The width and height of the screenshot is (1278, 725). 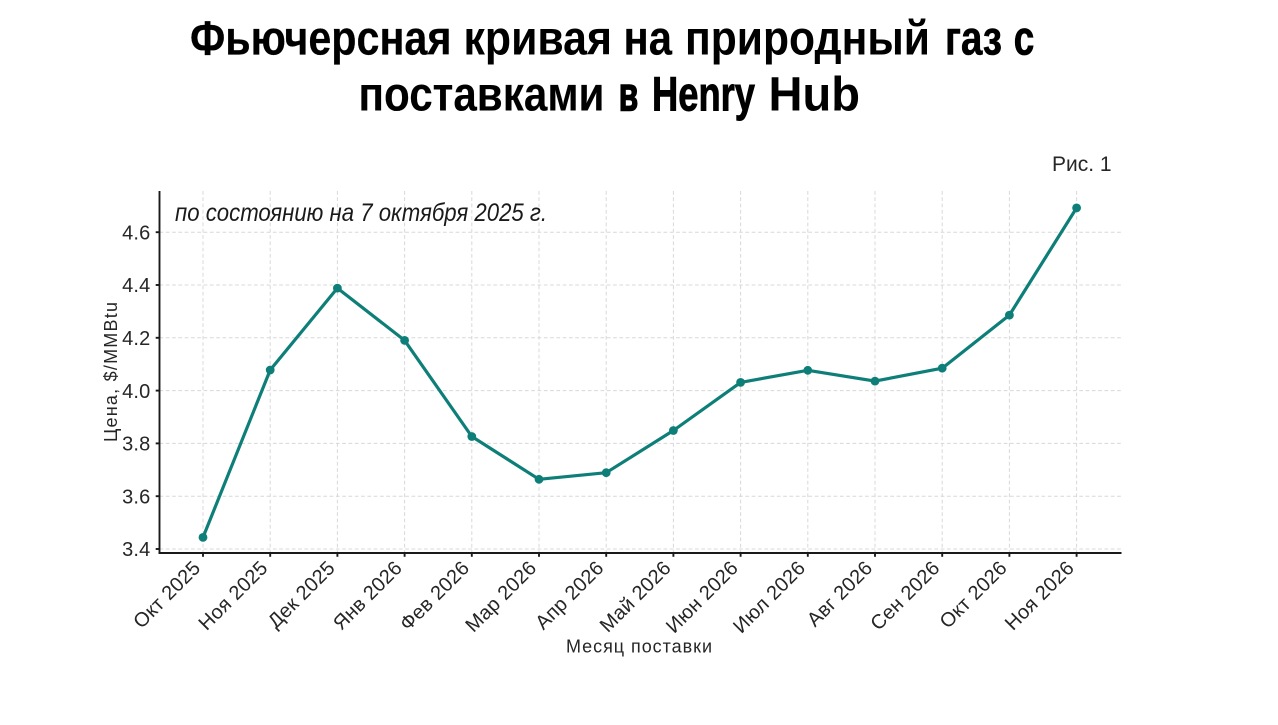 I want to click on svg-text: 3.6, so click(x=136, y=497).